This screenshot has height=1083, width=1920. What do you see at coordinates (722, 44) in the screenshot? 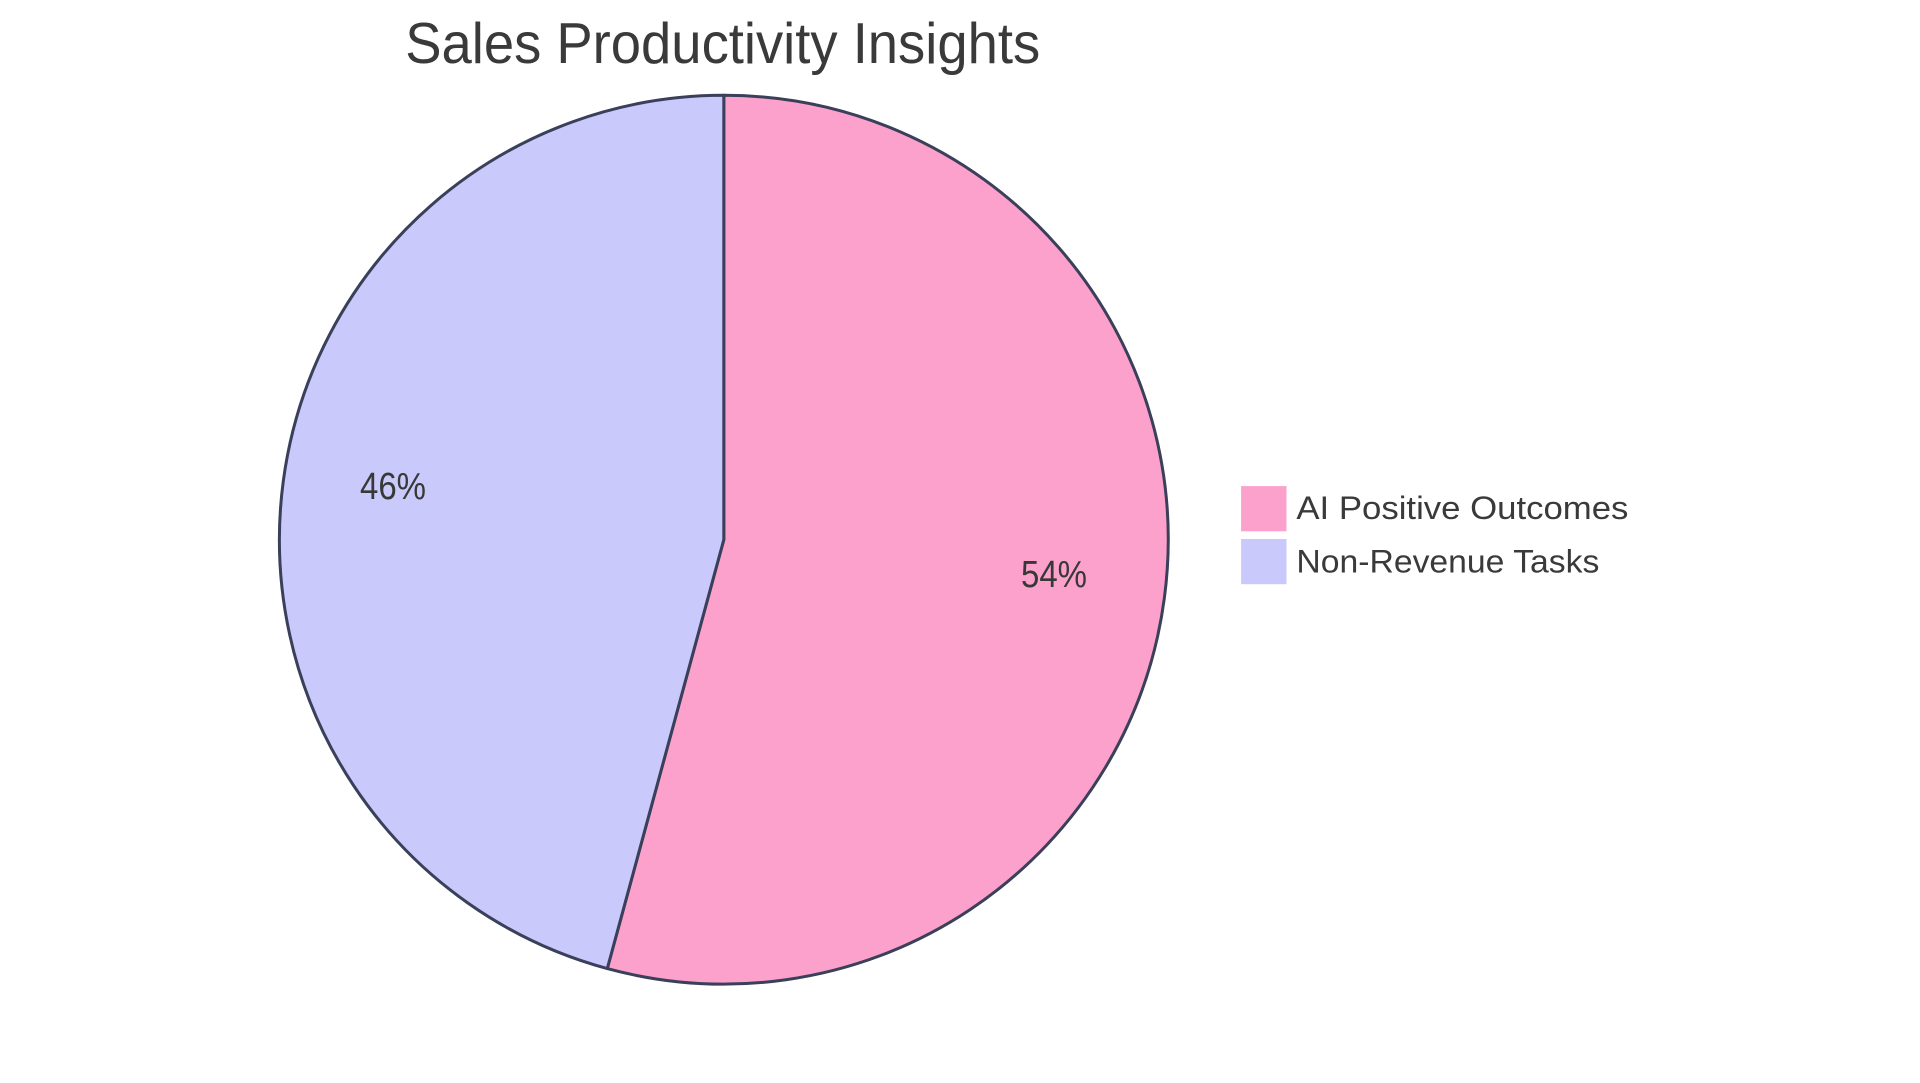
I see `svg-text: Sales Productivity Insights` at bounding box center [722, 44].